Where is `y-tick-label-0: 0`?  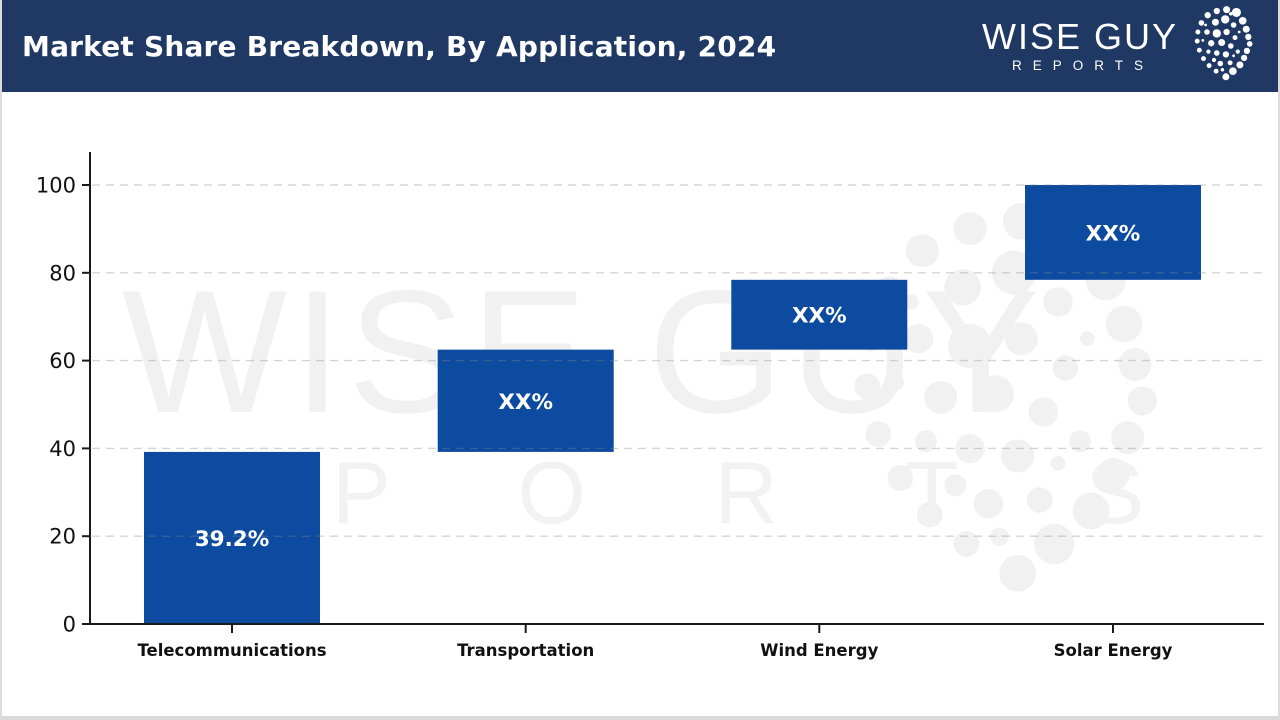 y-tick-label-0: 0 is located at coordinates (69, 625).